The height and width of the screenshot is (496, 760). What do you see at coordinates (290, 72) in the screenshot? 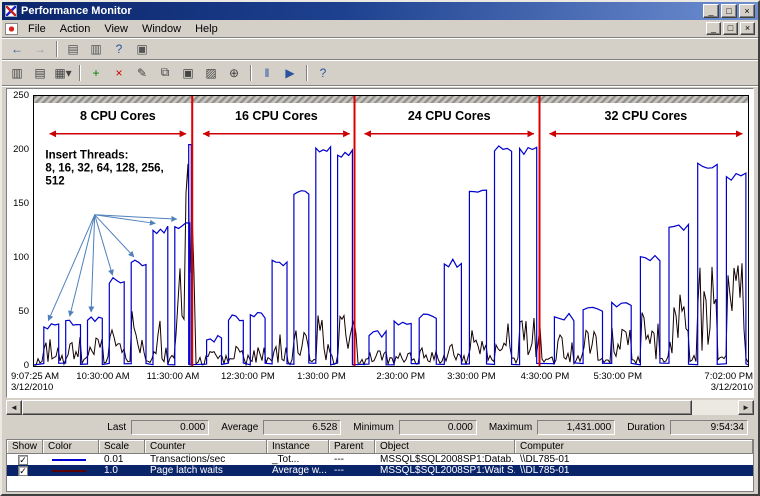
I see `update-data-icon: ▶` at bounding box center [290, 72].